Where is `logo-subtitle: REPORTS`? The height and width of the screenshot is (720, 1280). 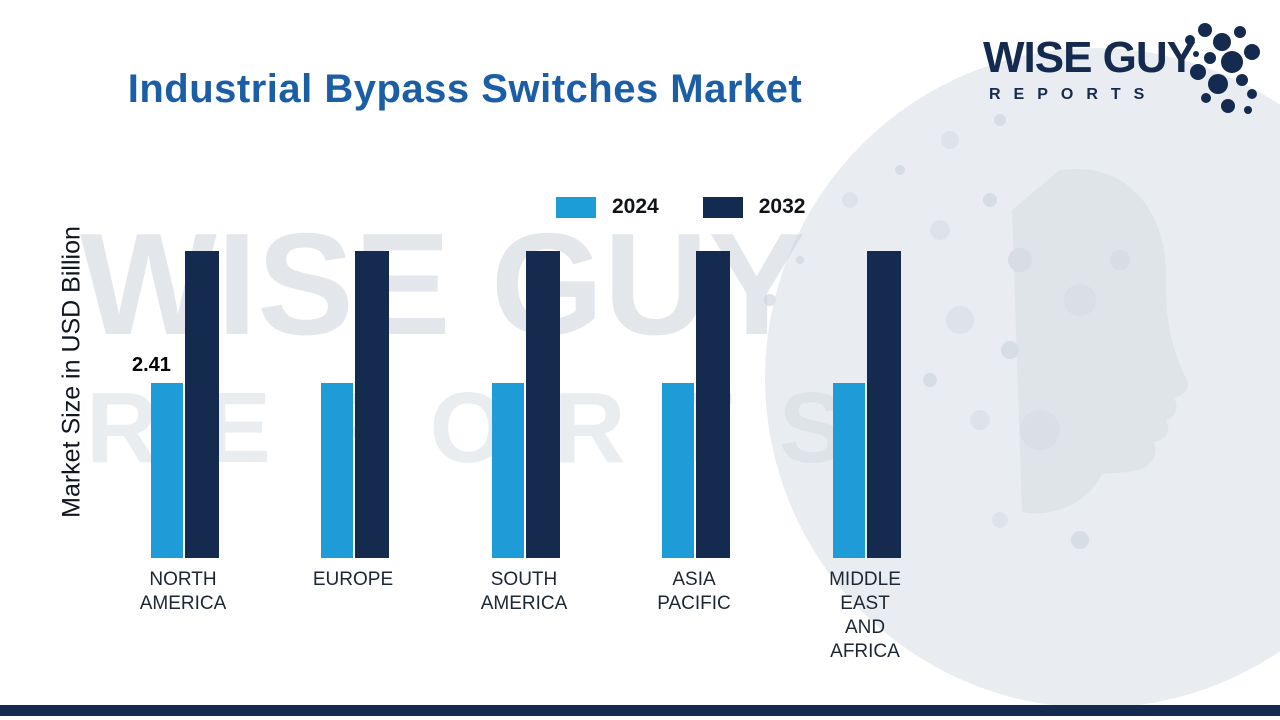 logo-subtitle: REPORTS is located at coordinates (1073, 94).